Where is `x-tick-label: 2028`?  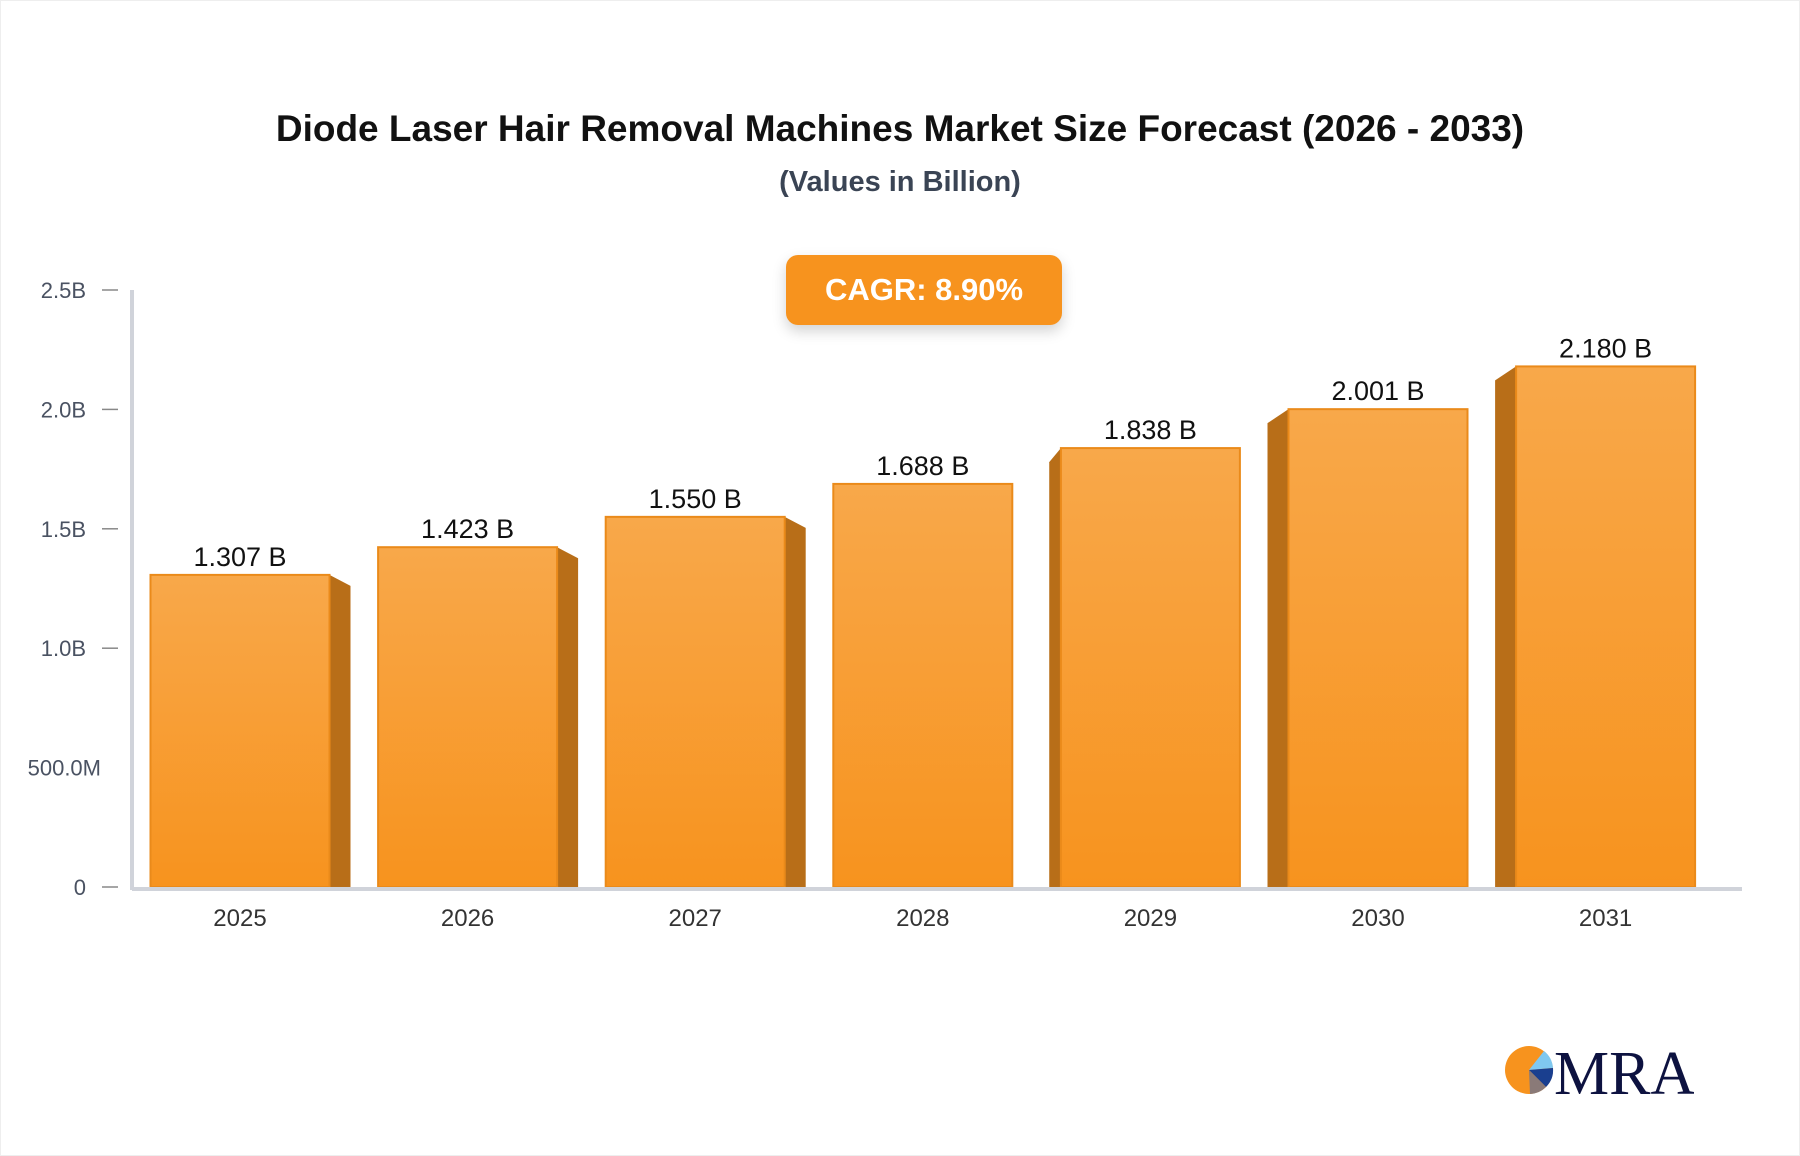
x-tick-label: 2028 is located at coordinates (922, 918).